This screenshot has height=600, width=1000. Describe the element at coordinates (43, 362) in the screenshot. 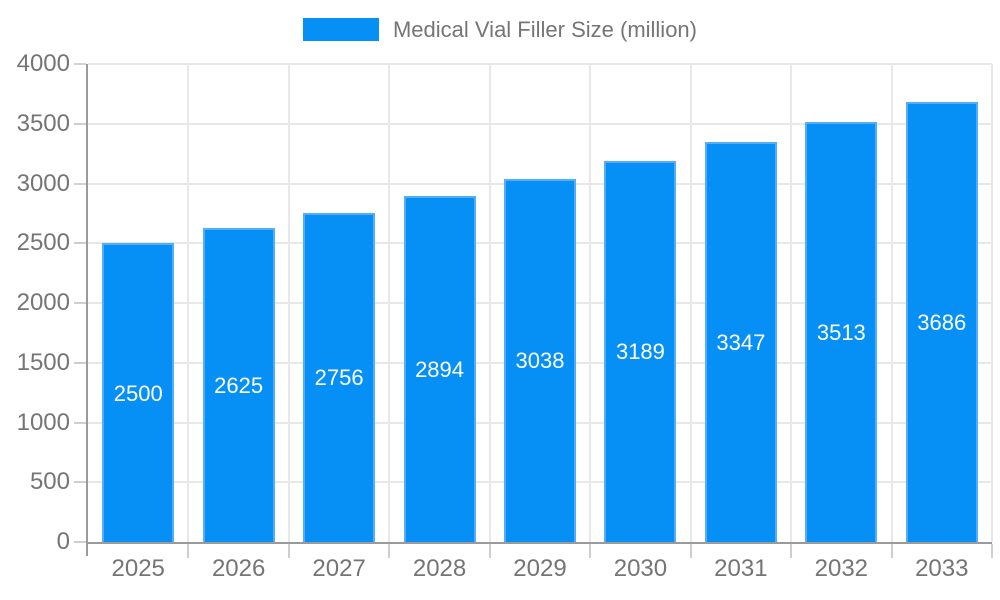

I see `y-axis-label: 1500` at that location.